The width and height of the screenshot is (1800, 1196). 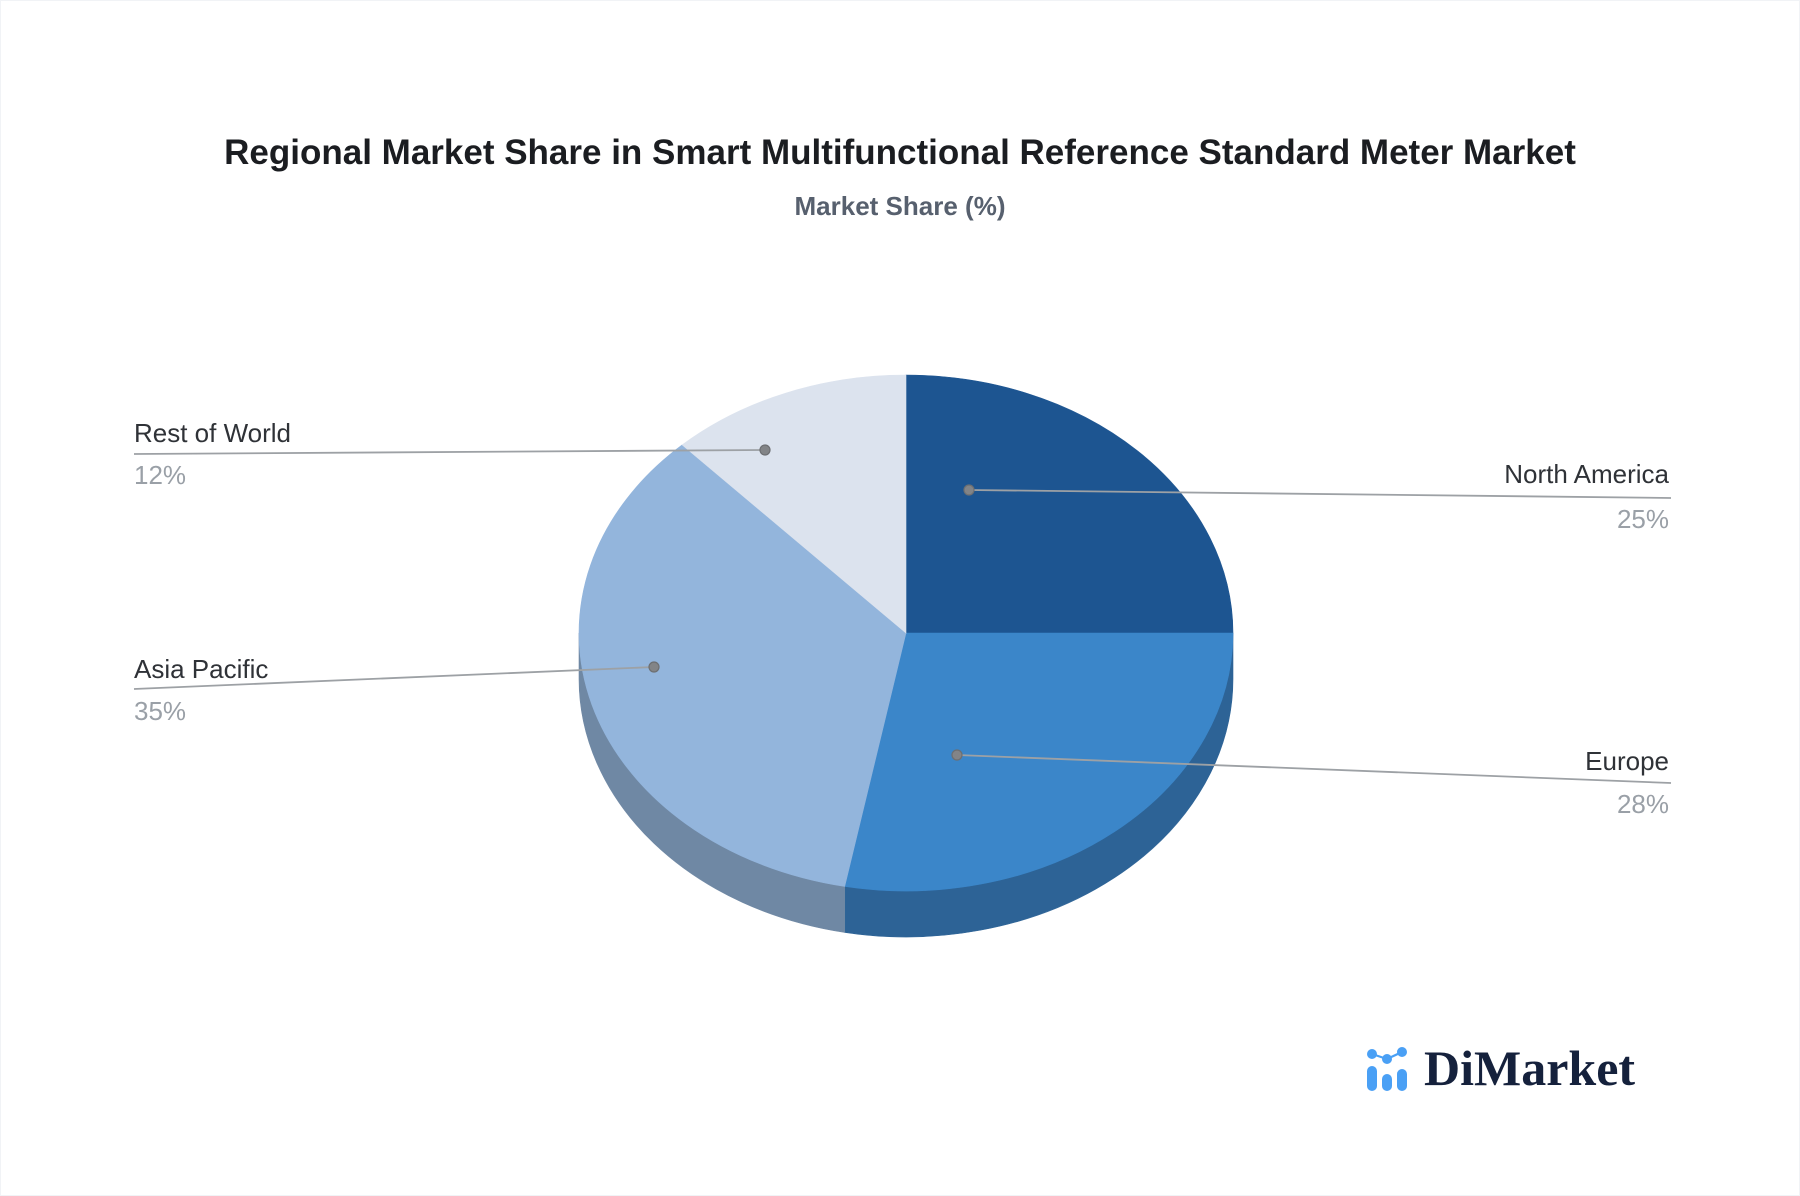 I want to click on callout-label-europe: Europe, so click(x=1627, y=761).